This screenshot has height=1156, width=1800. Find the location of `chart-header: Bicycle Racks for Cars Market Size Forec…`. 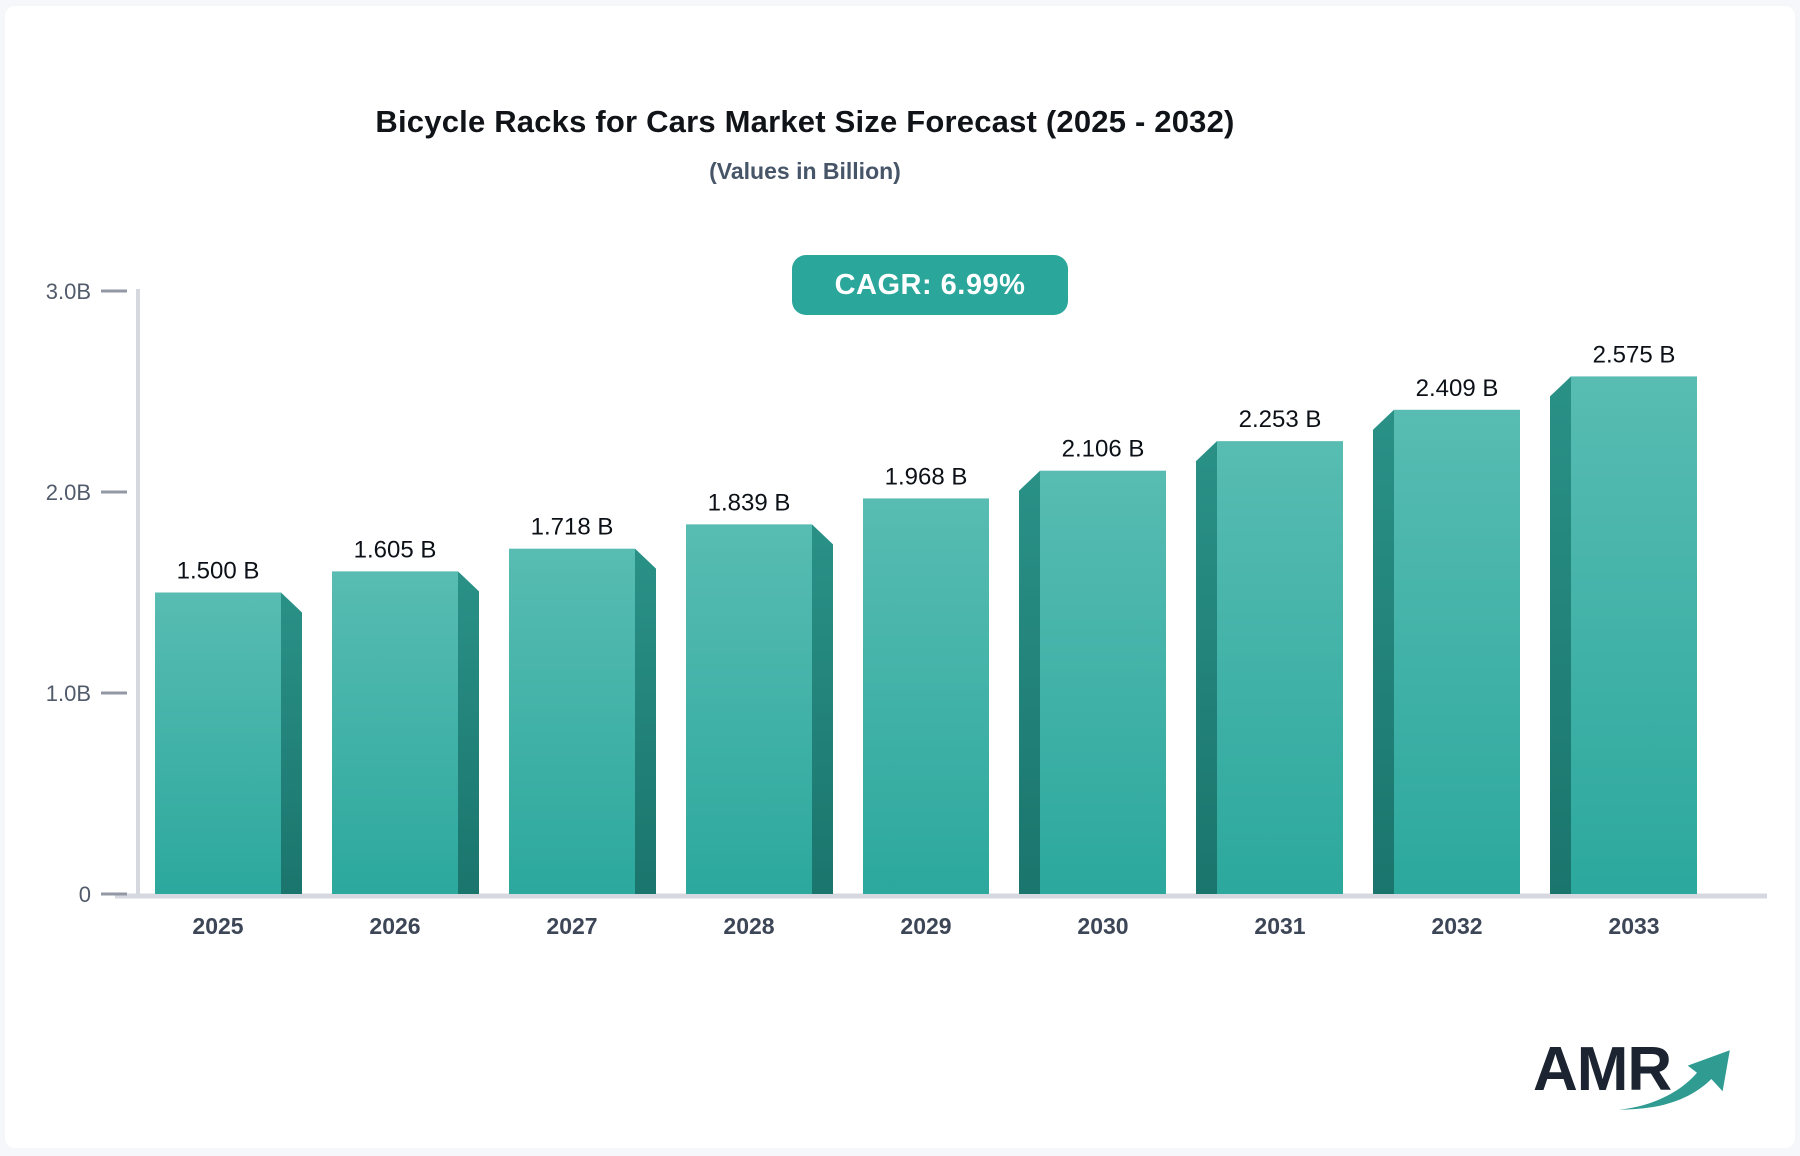

chart-header: Bicycle Racks for Cars Market Size Forec… is located at coordinates (805, 144).